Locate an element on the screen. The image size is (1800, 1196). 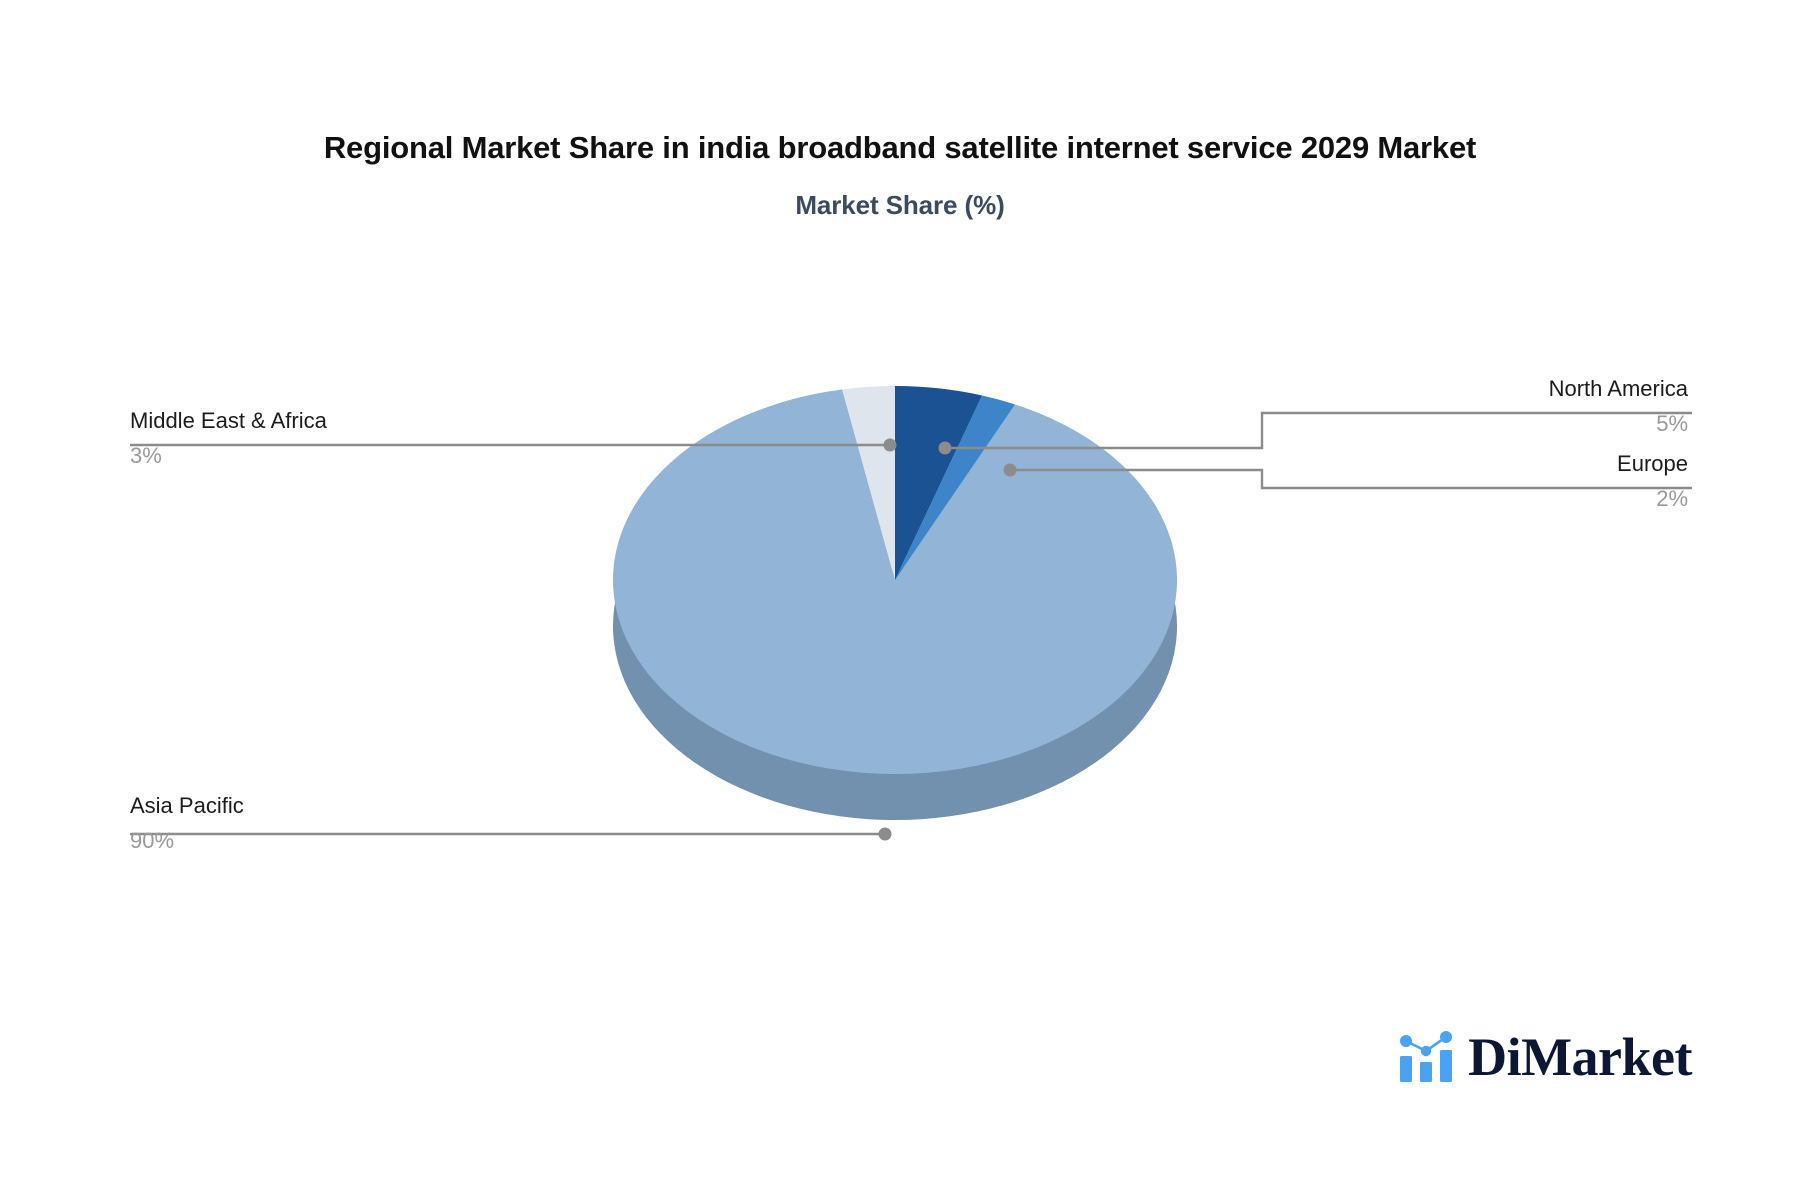
callout-label-europe: Europe is located at coordinates (1652, 463).